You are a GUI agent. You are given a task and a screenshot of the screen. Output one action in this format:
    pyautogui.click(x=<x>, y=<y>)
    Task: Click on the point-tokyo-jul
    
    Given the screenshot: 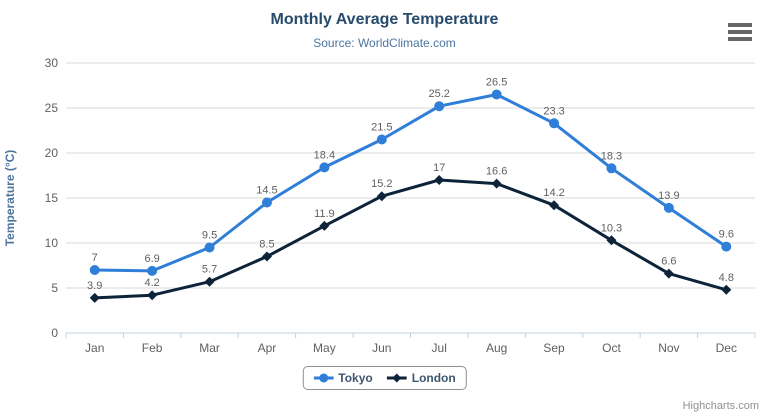 What is the action you would take?
    pyautogui.click(x=439, y=106)
    